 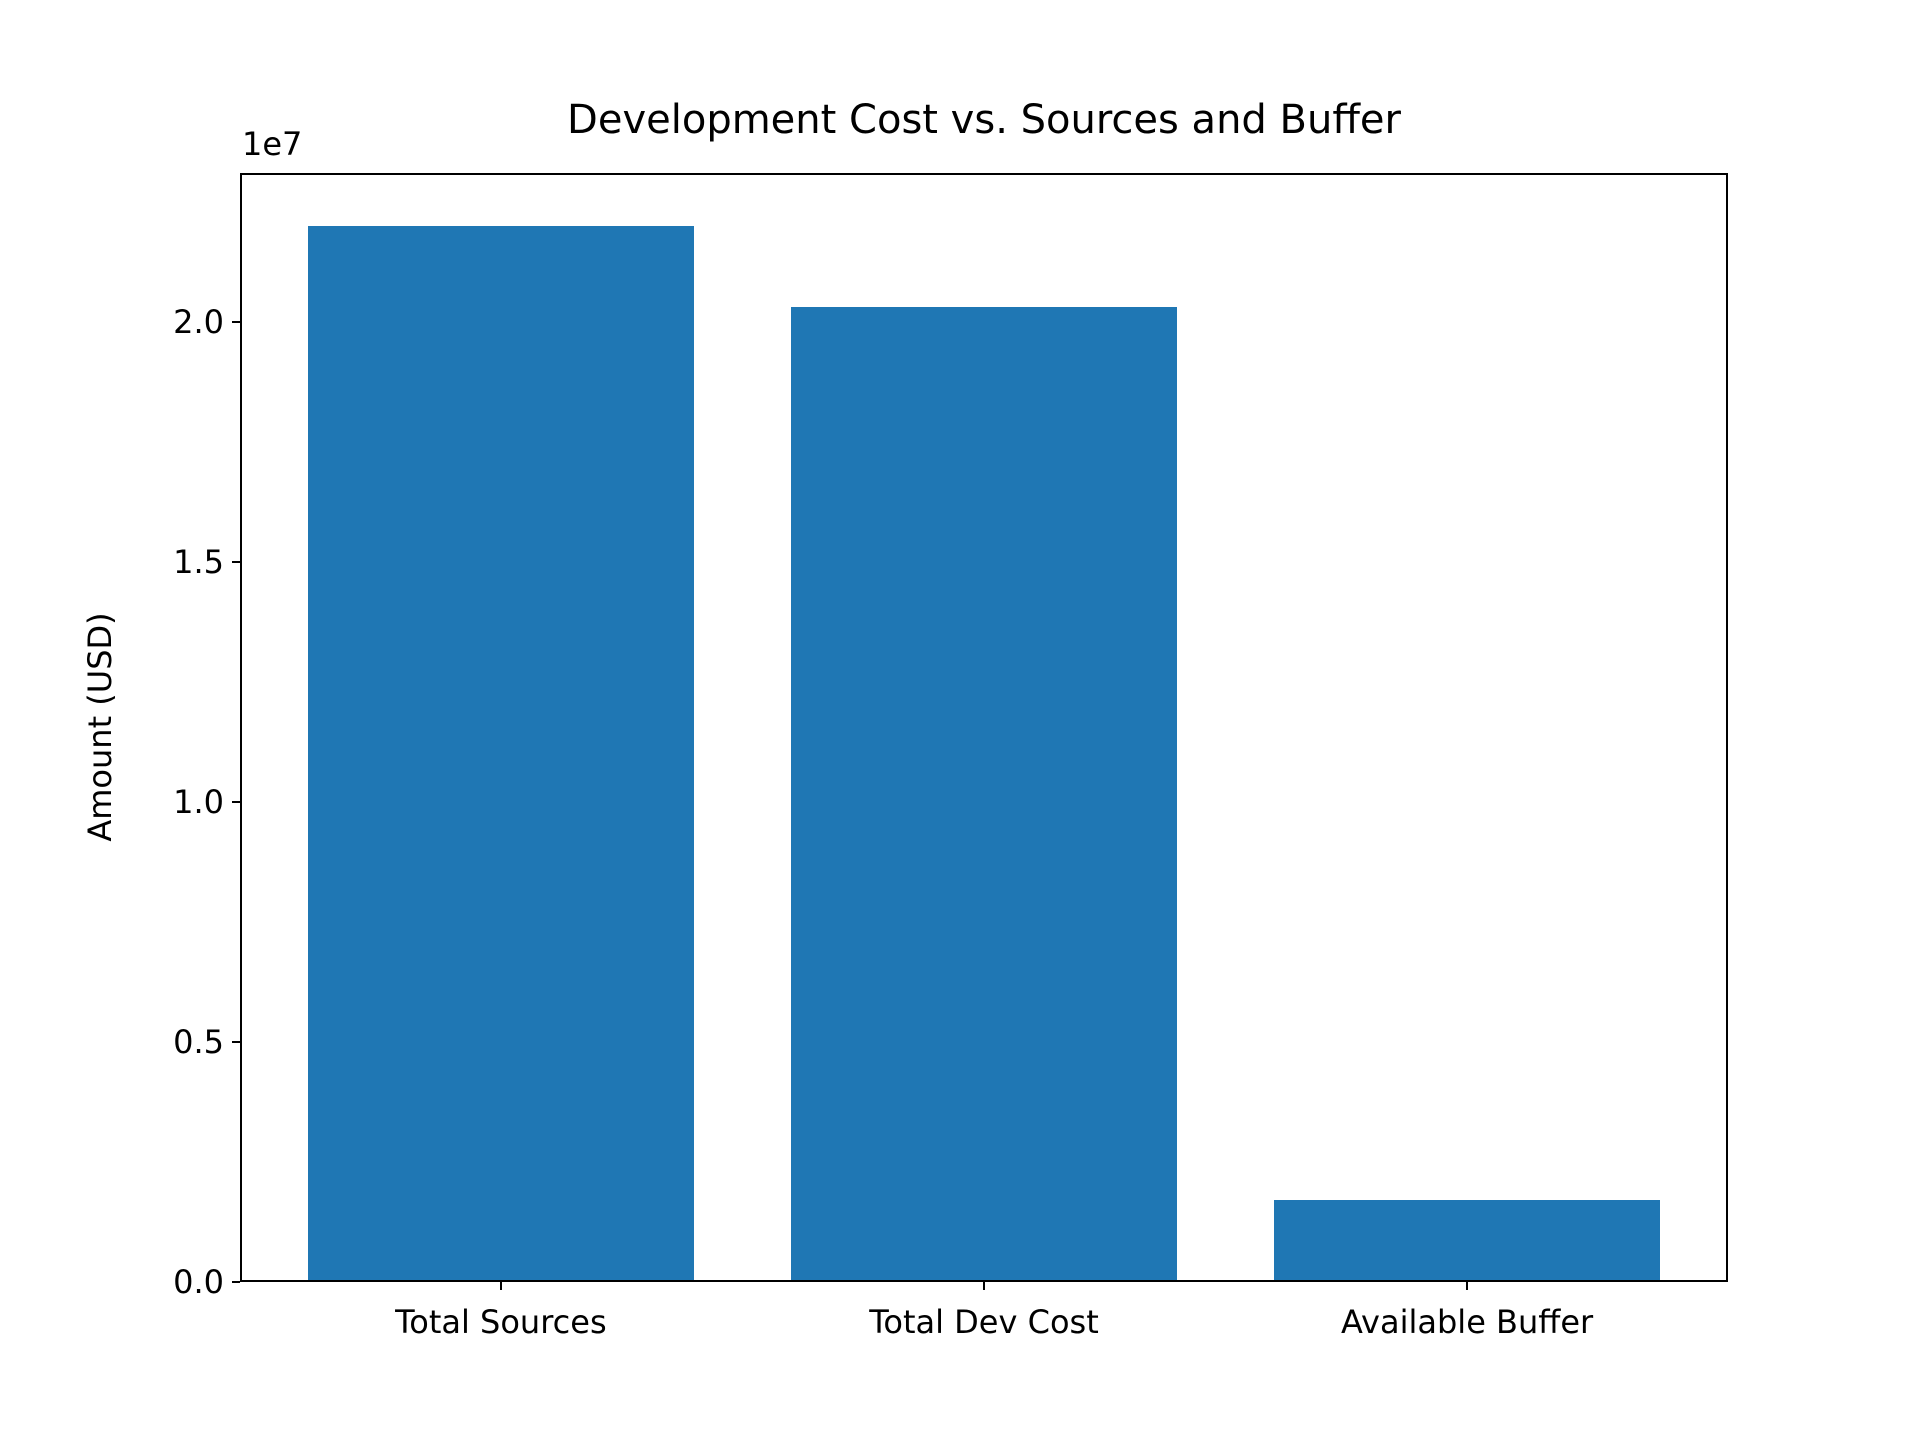 I want to click on y-axis-label: Amount (USD), so click(x=100, y=727).